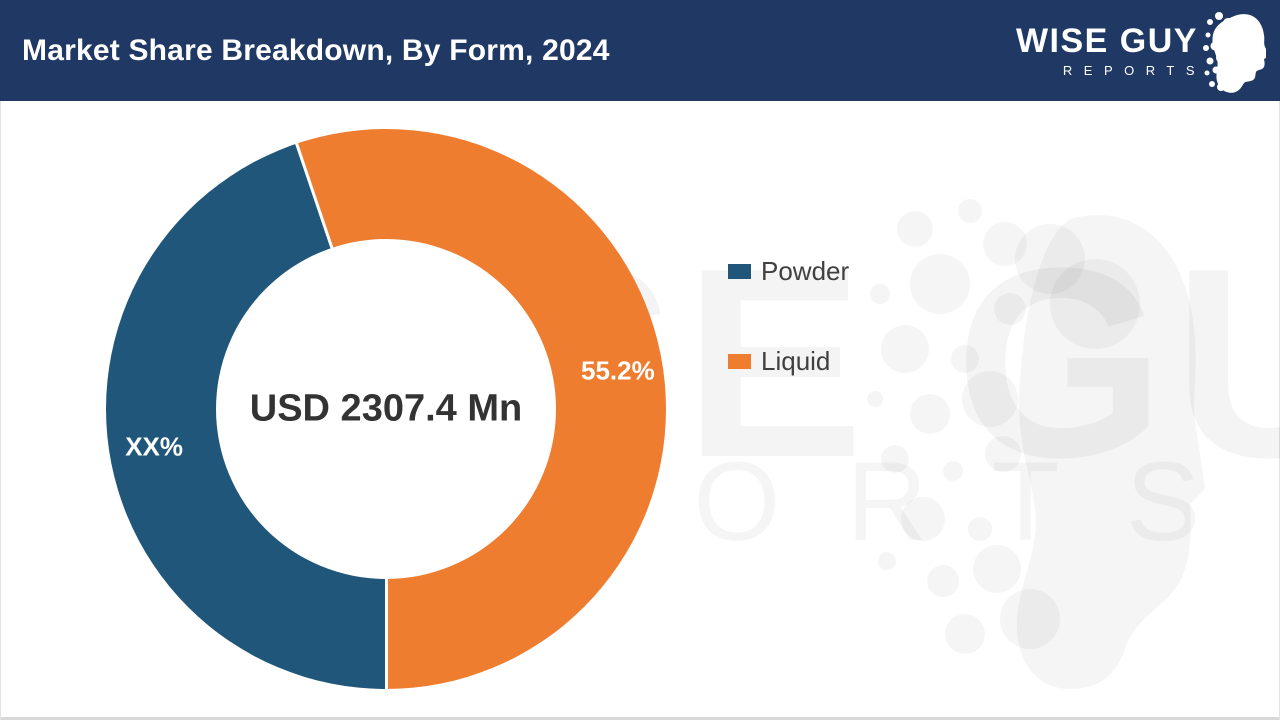 Image resolution: width=1280 pixels, height=720 pixels. What do you see at coordinates (617, 370) in the screenshot?
I see `slice-label: 55.2%` at bounding box center [617, 370].